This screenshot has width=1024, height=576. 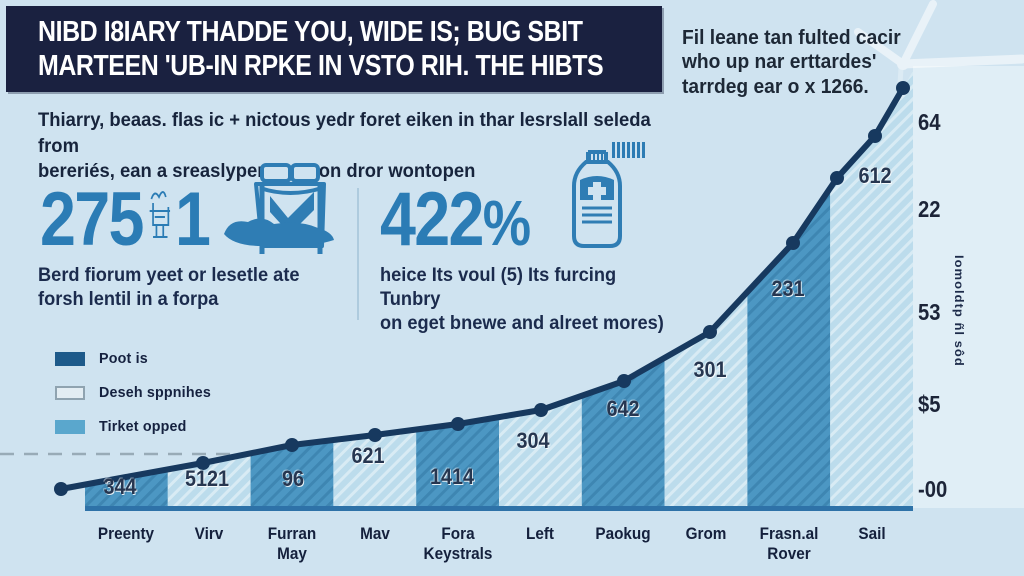 What do you see at coordinates (634, 150) in the screenshot?
I see `barcode-decoration-icon` at bounding box center [634, 150].